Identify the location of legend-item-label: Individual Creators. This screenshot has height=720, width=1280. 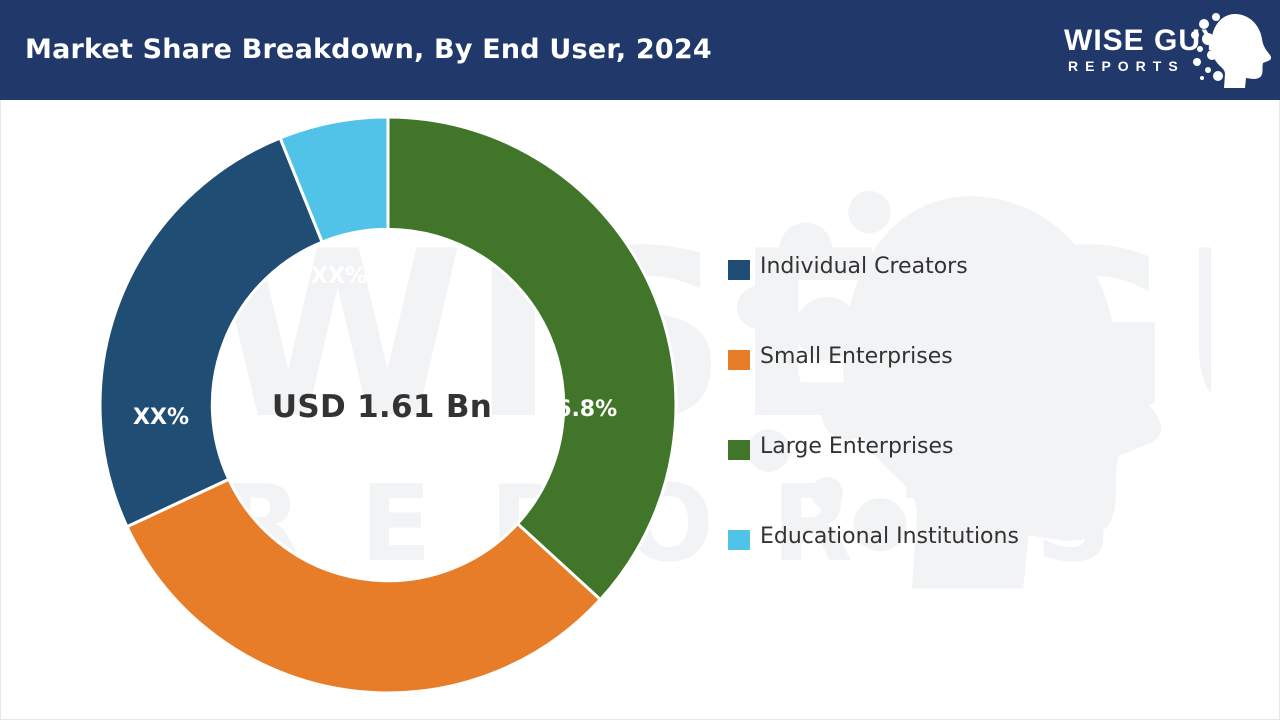
(864, 266).